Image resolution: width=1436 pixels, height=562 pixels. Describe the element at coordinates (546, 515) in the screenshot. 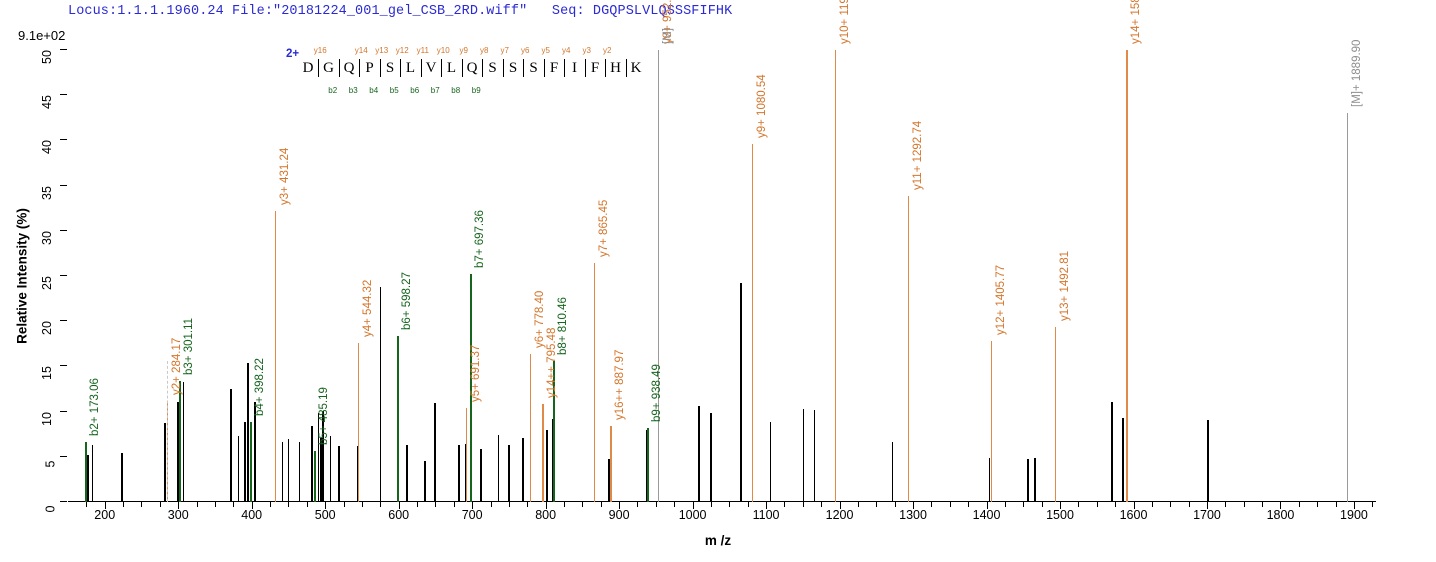

I see `x-tick-label: 800` at that location.